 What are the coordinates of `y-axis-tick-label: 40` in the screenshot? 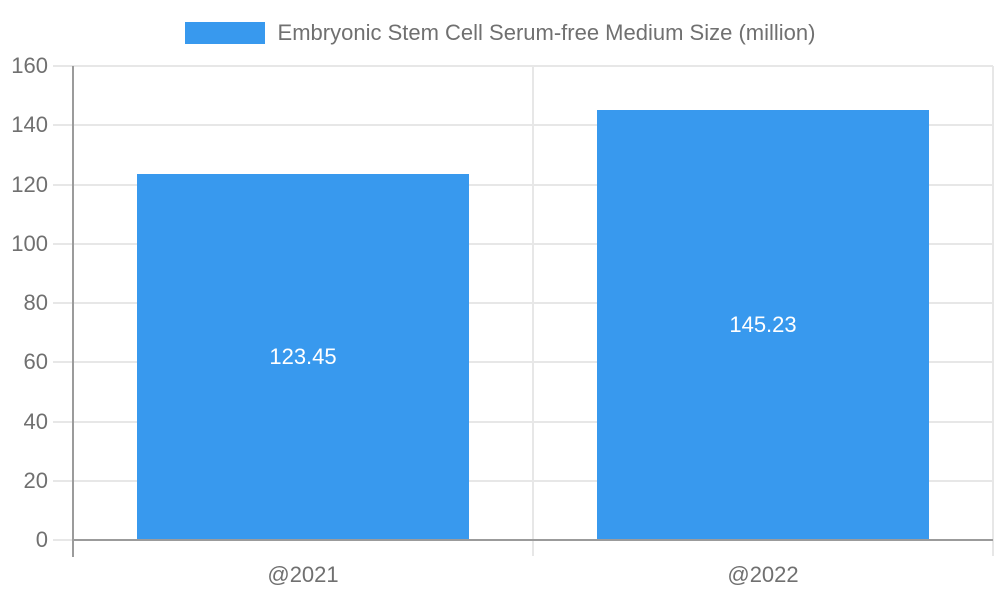 It's located at (35, 421).